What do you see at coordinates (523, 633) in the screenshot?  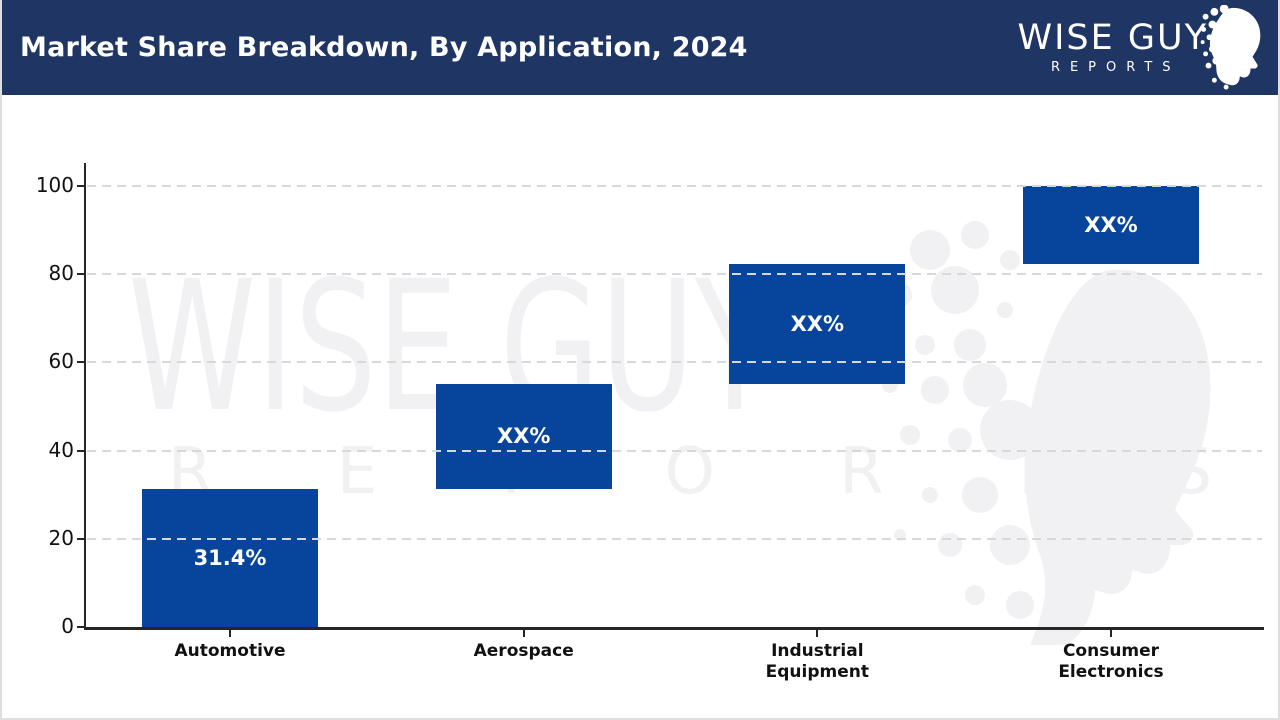 I see `x-tick-mark-aerospace` at bounding box center [523, 633].